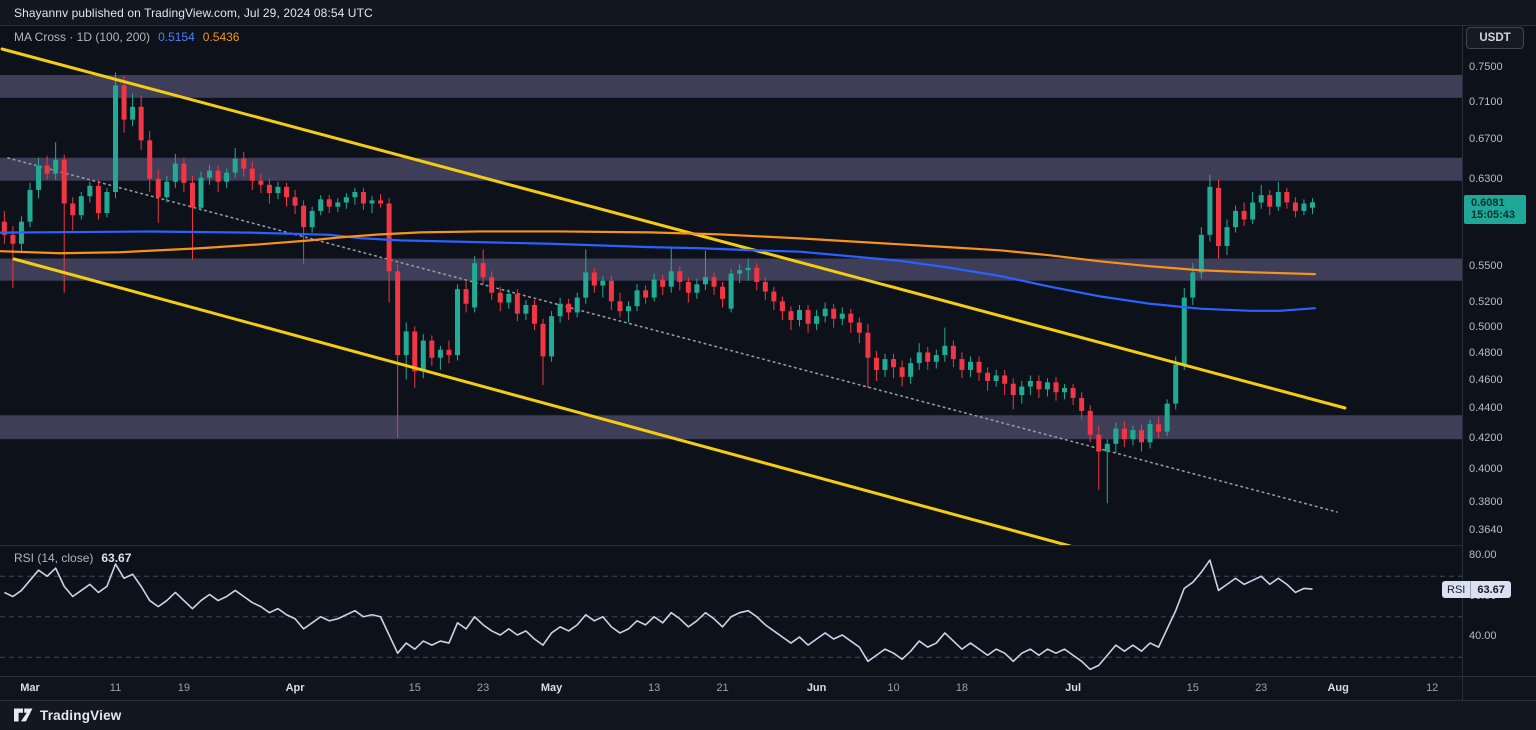  I want to click on y-axis-label: 0.7500, so click(1486, 67).